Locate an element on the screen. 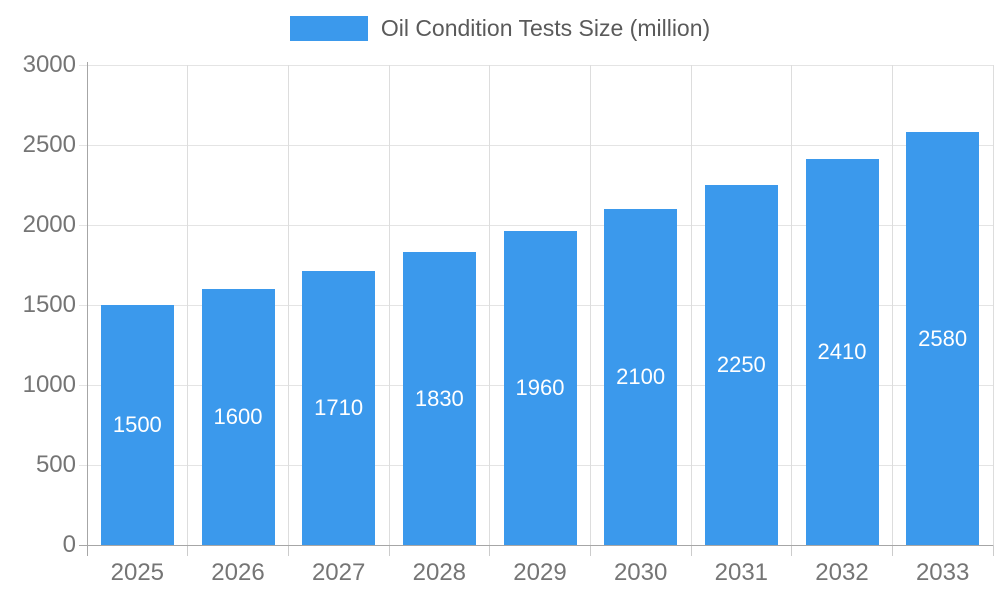 The width and height of the screenshot is (1000, 600). bar-value-label: 1710 is located at coordinates (339, 408).